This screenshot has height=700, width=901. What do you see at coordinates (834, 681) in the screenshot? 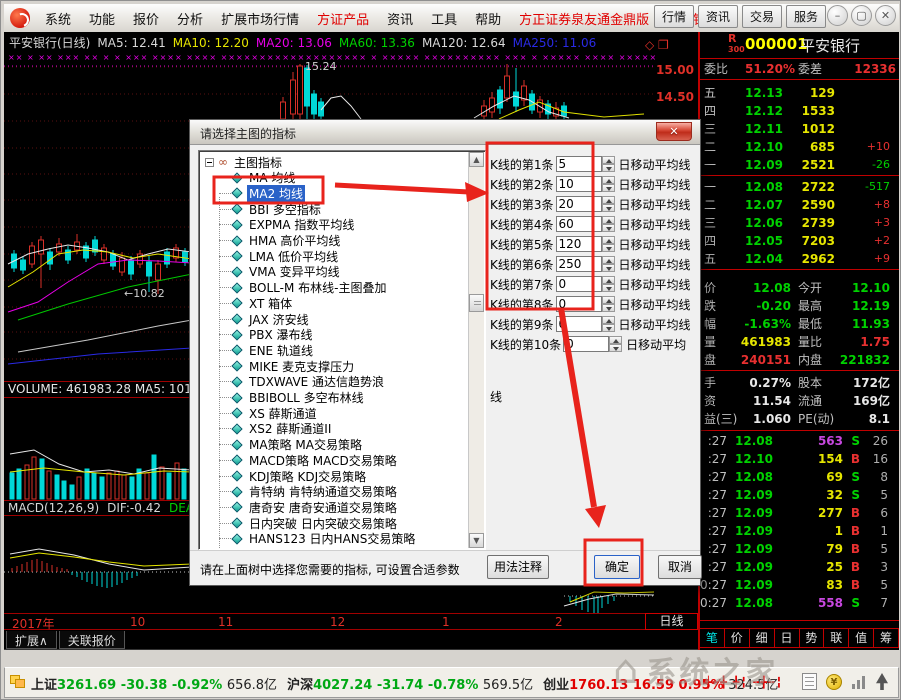
I see `coin-icon: ¥` at bounding box center [834, 681].